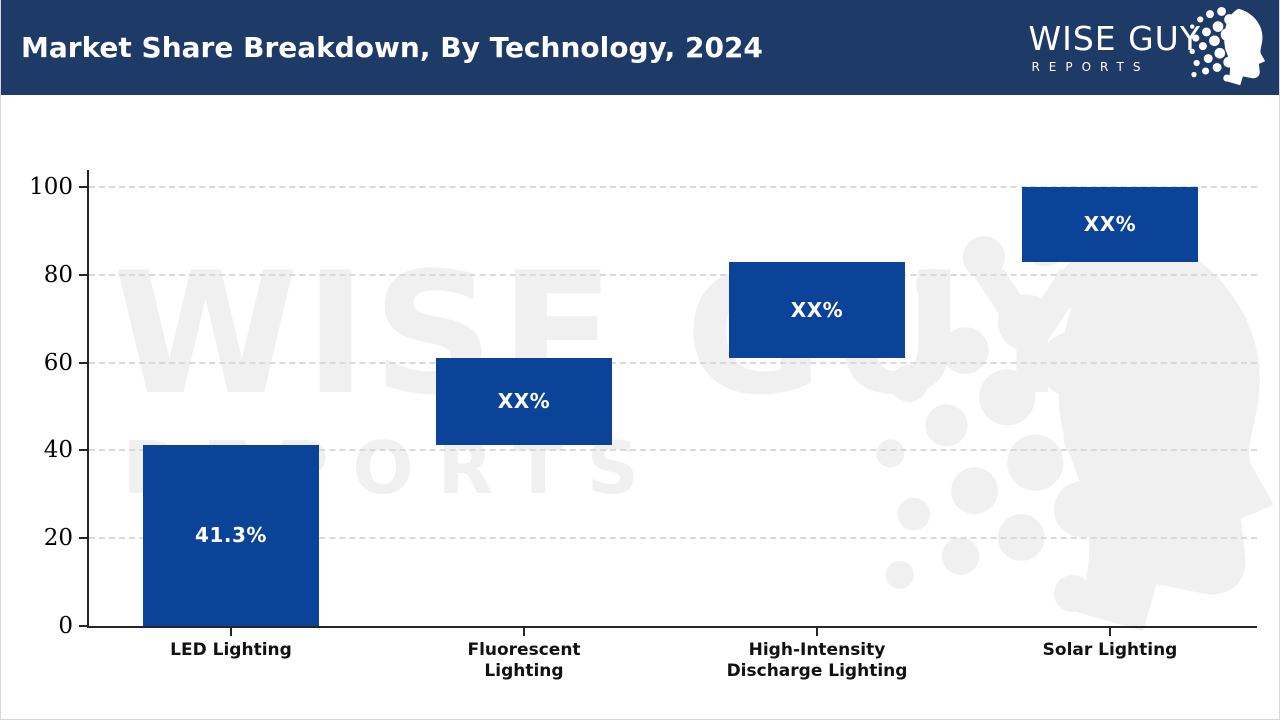 Image resolution: width=1280 pixels, height=720 pixels. Describe the element at coordinates (58, 274) in the screenshot. I see `y-tick-label: 80` at that location.